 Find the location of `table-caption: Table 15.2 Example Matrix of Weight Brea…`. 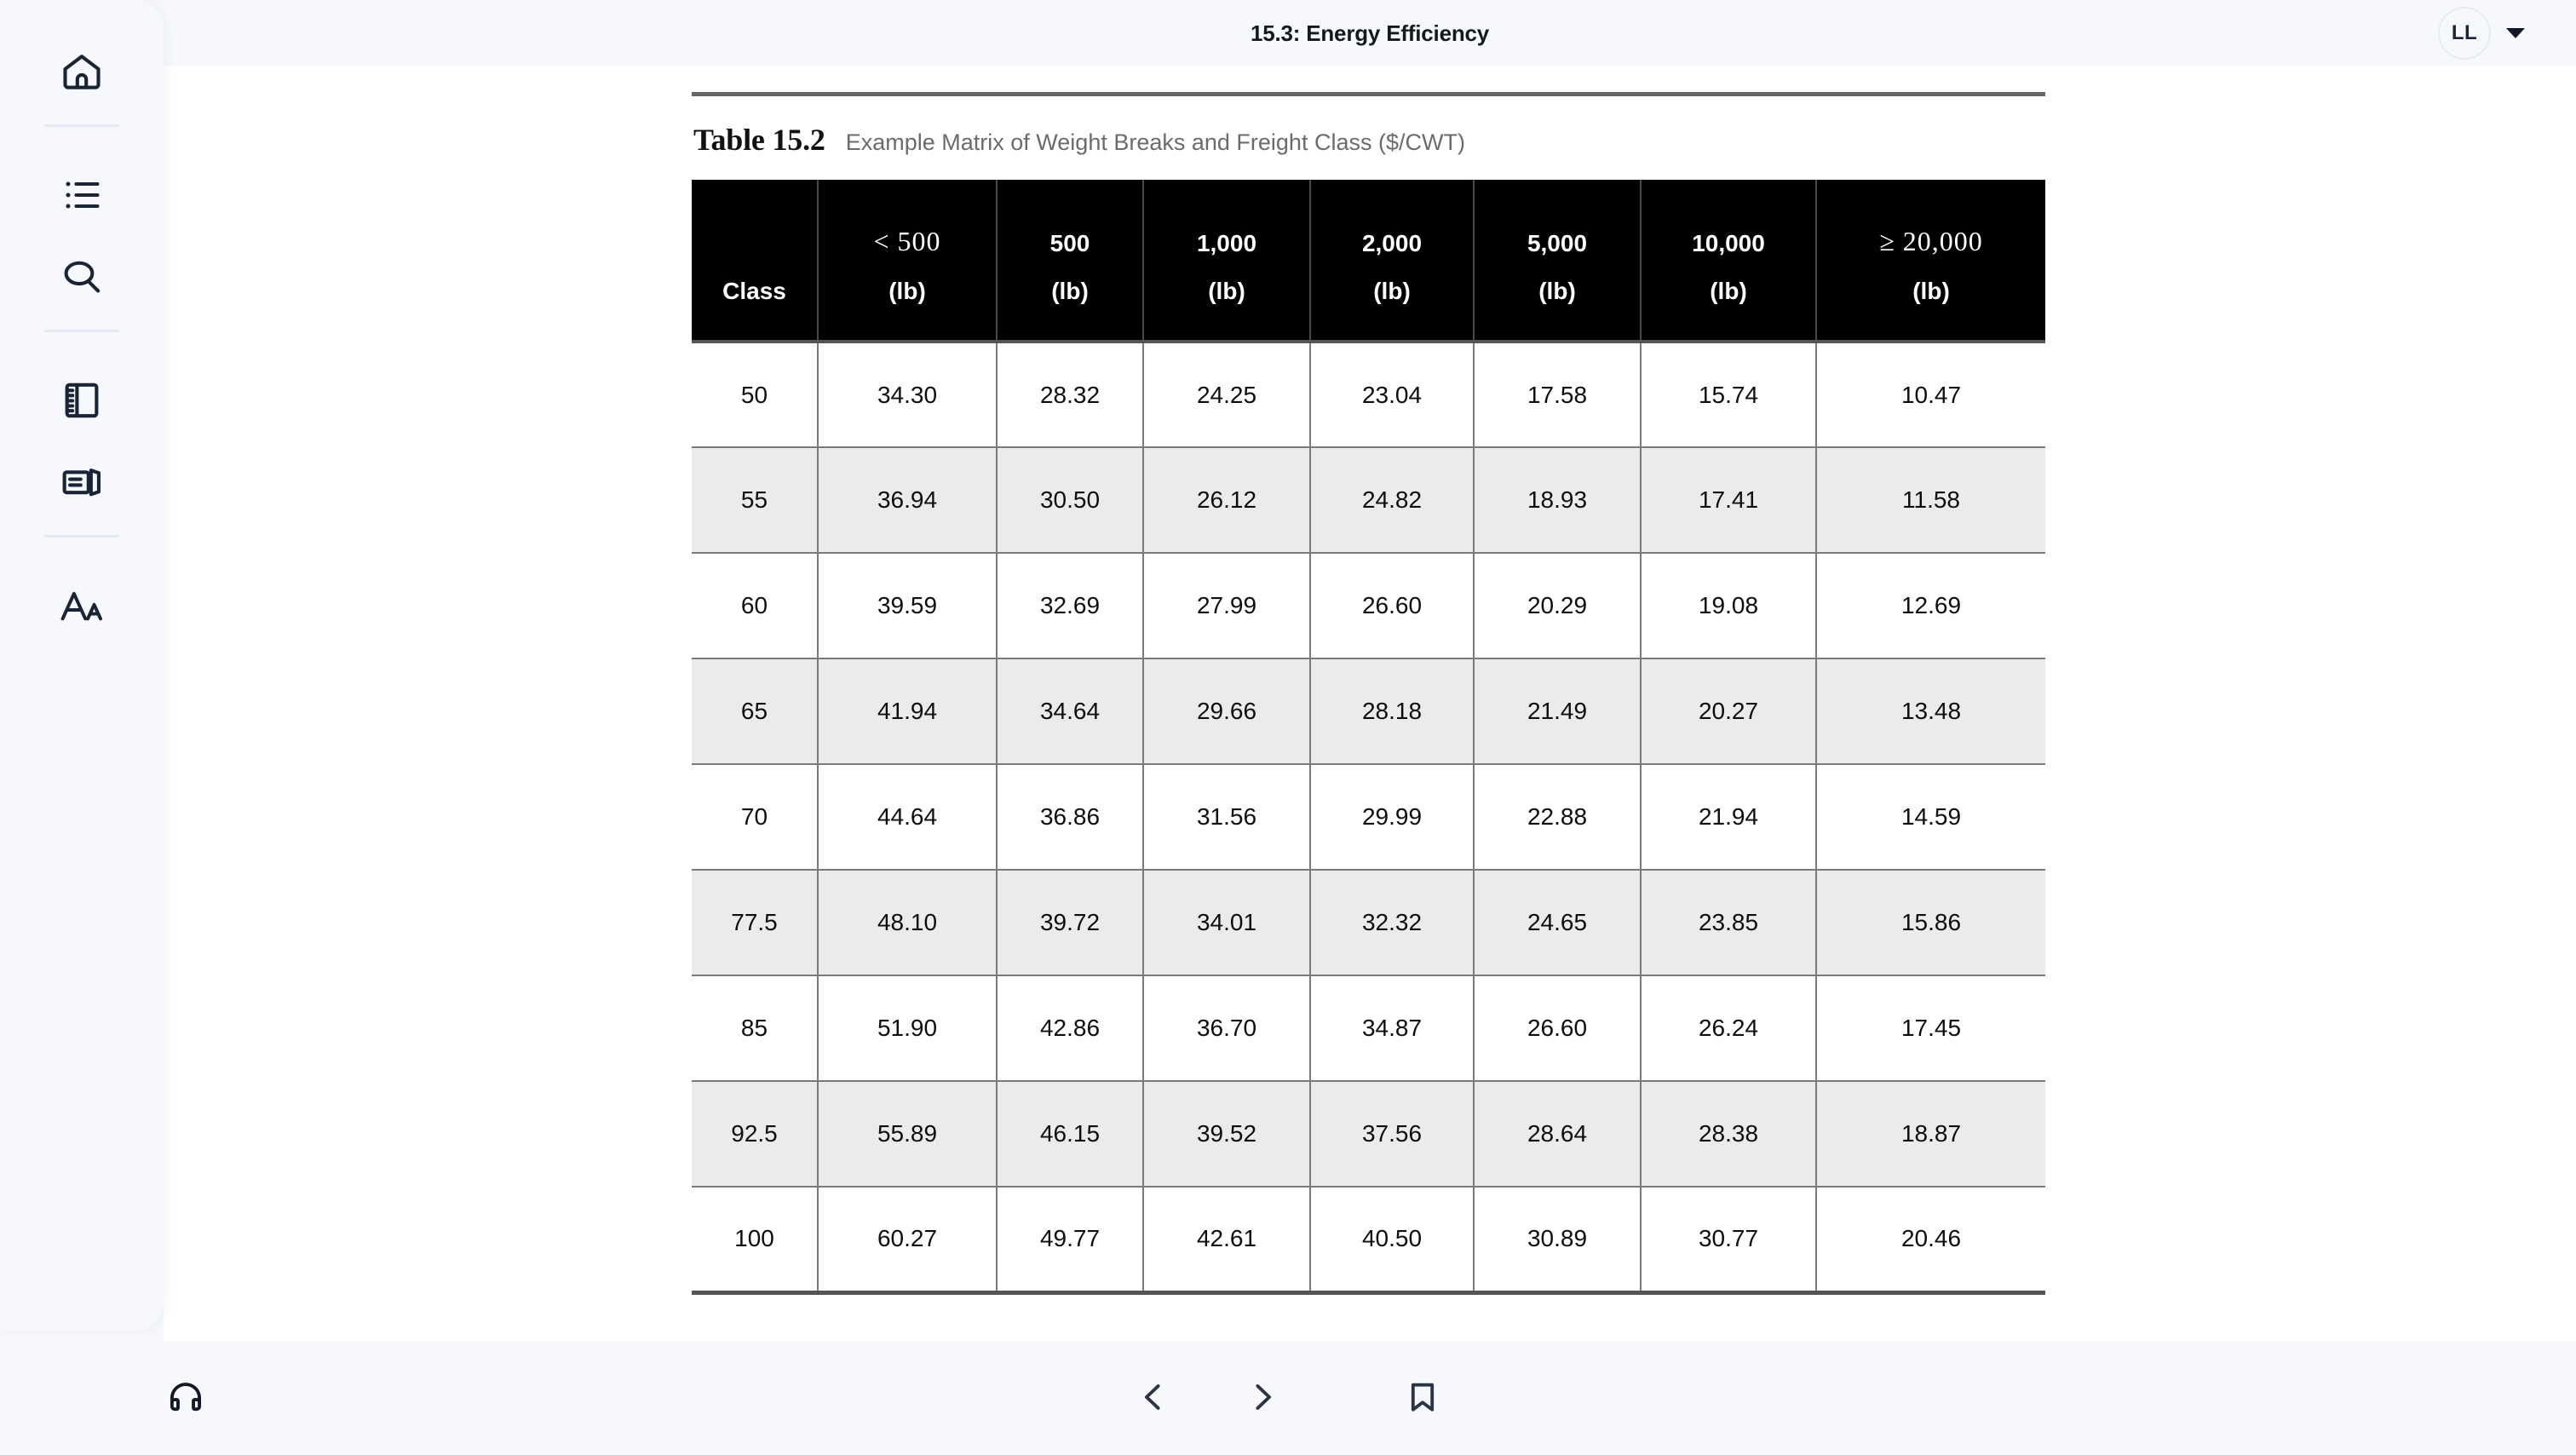

table-caption: Table 15.2 Example Matrix of Weight Brea… is located at coordinates (1369, 138).